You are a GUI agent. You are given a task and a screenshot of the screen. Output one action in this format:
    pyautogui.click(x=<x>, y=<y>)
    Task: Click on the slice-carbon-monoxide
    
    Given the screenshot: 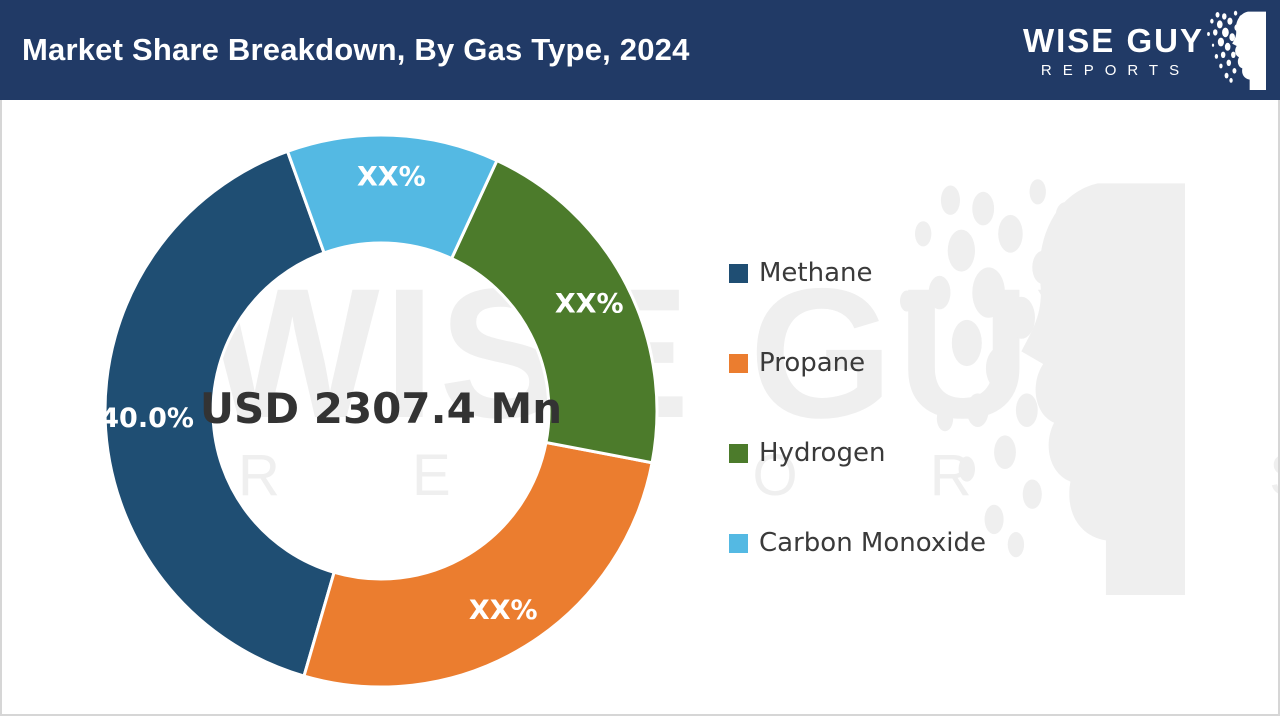 What is the action you would take?
    pyautogui.click(x=392, y=197)
    